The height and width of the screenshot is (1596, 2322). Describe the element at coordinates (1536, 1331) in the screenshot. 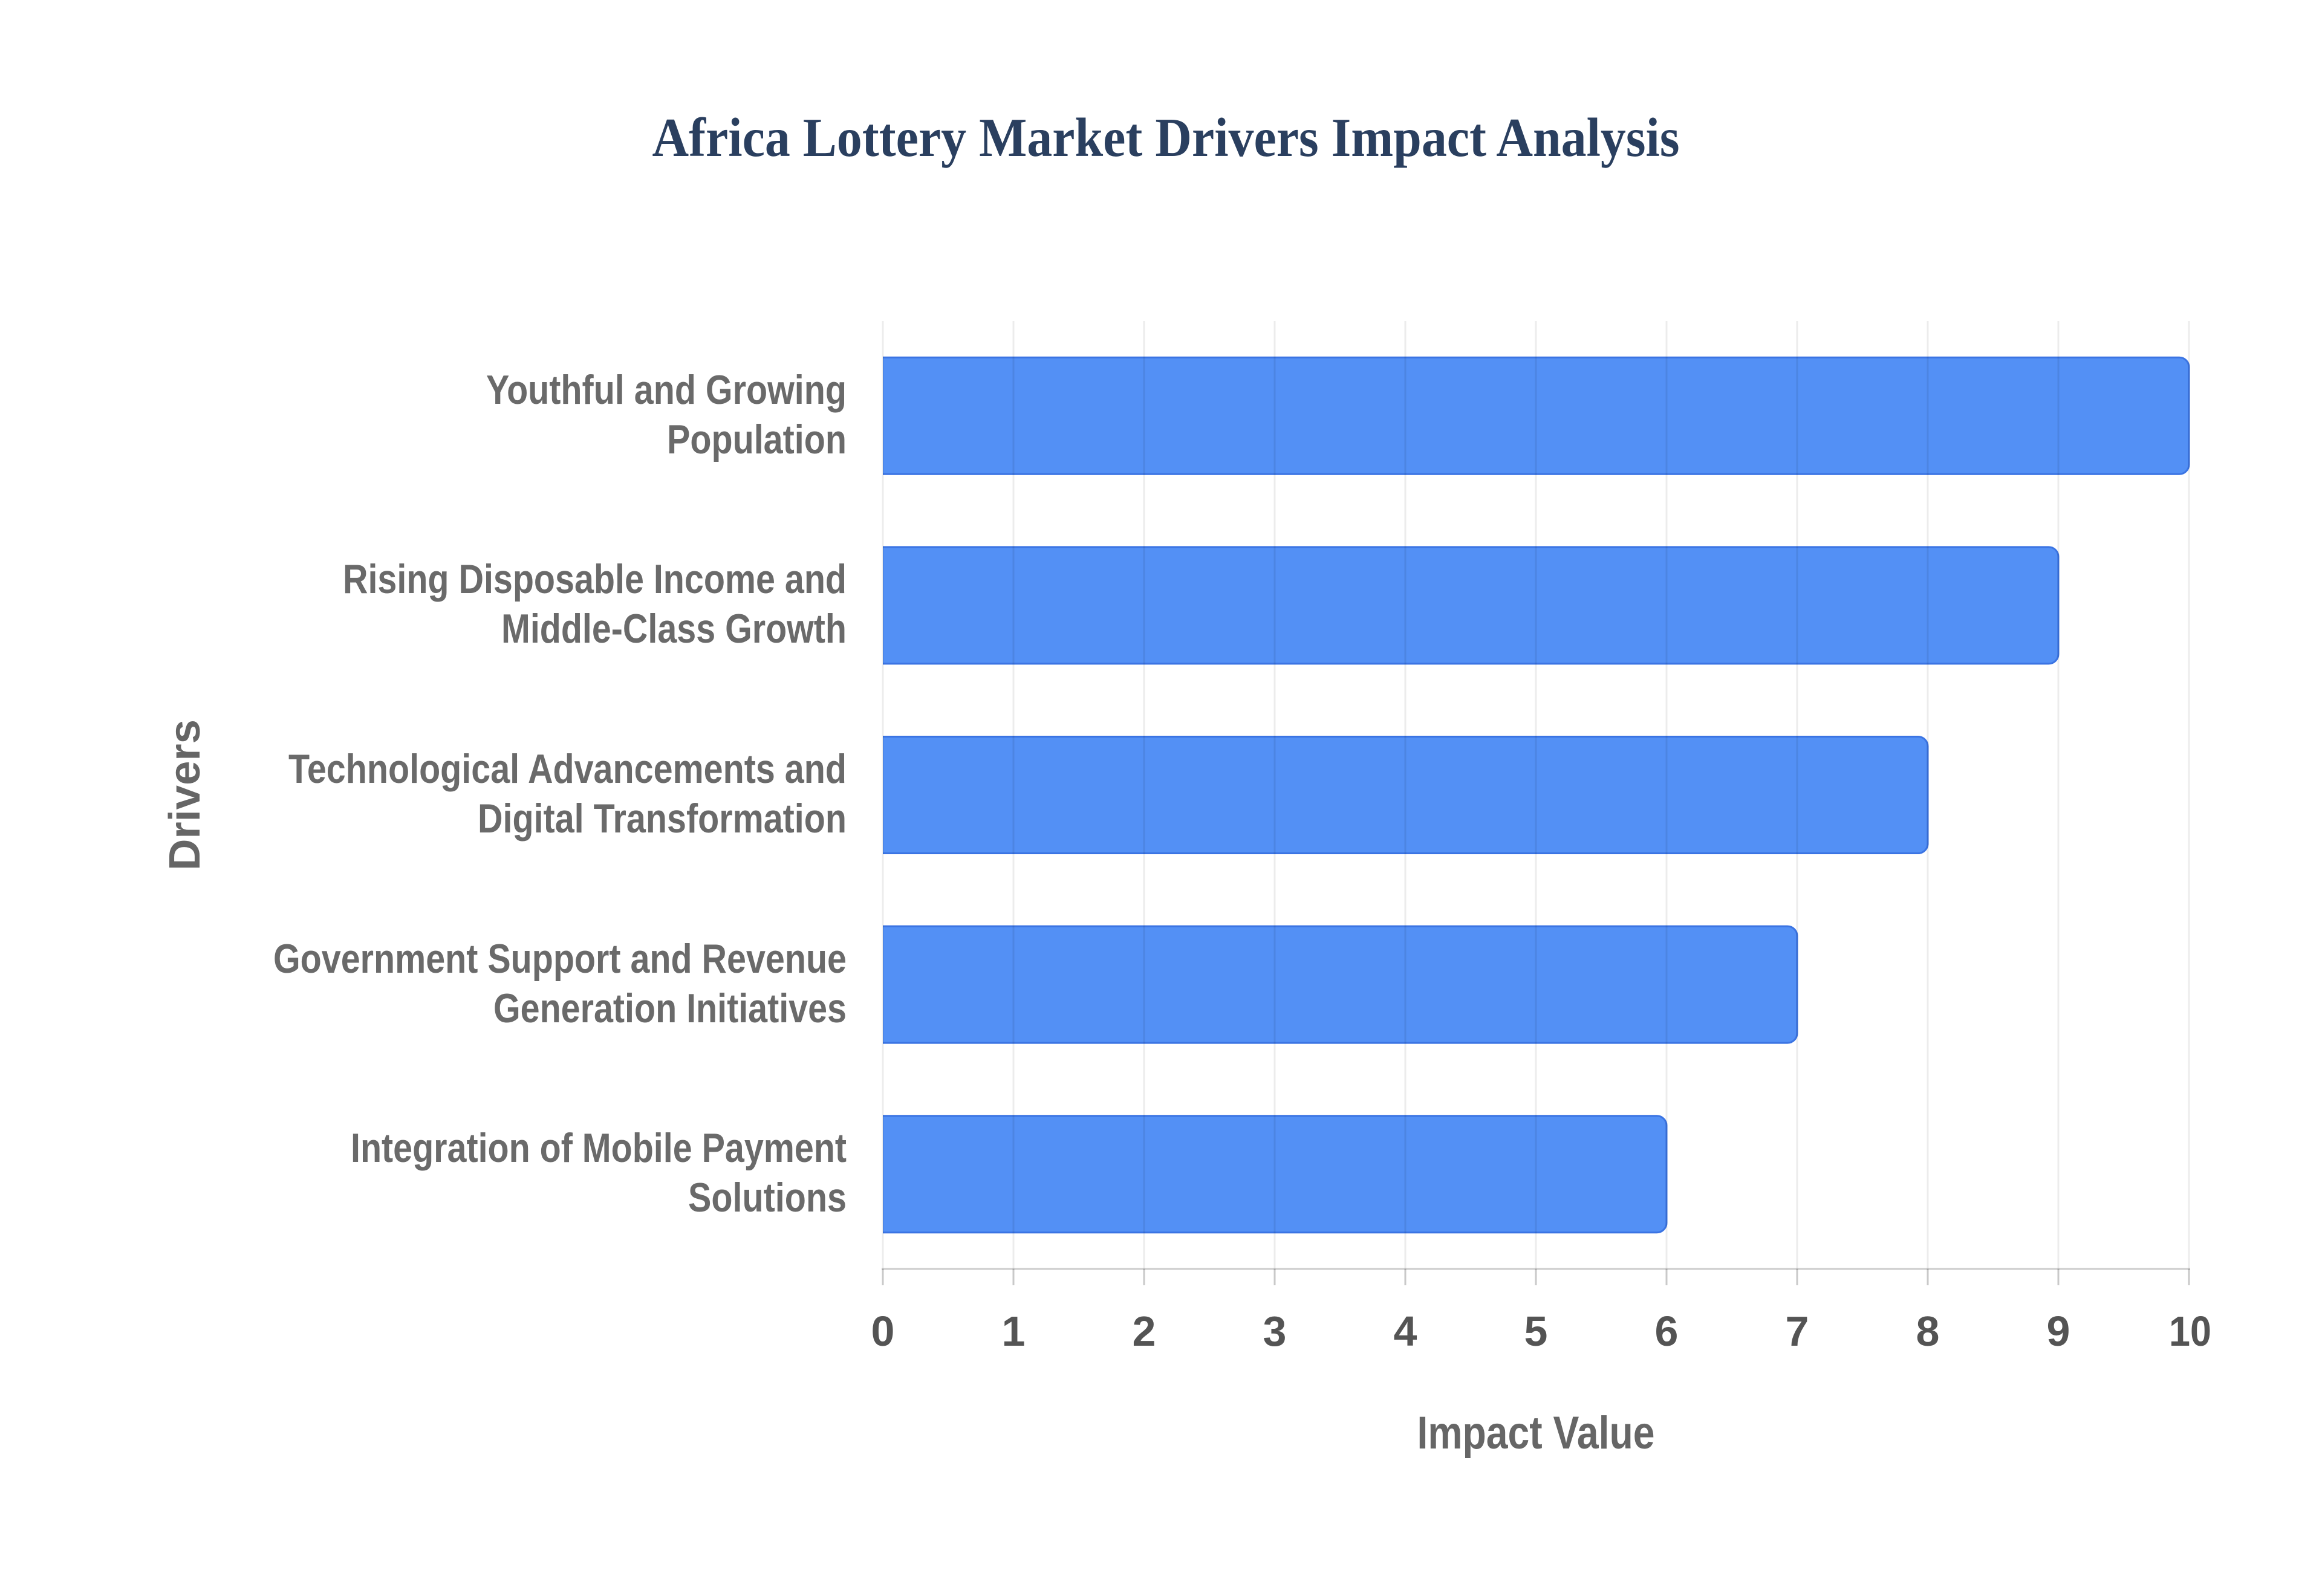

I see `svg-text: 5` at that location.